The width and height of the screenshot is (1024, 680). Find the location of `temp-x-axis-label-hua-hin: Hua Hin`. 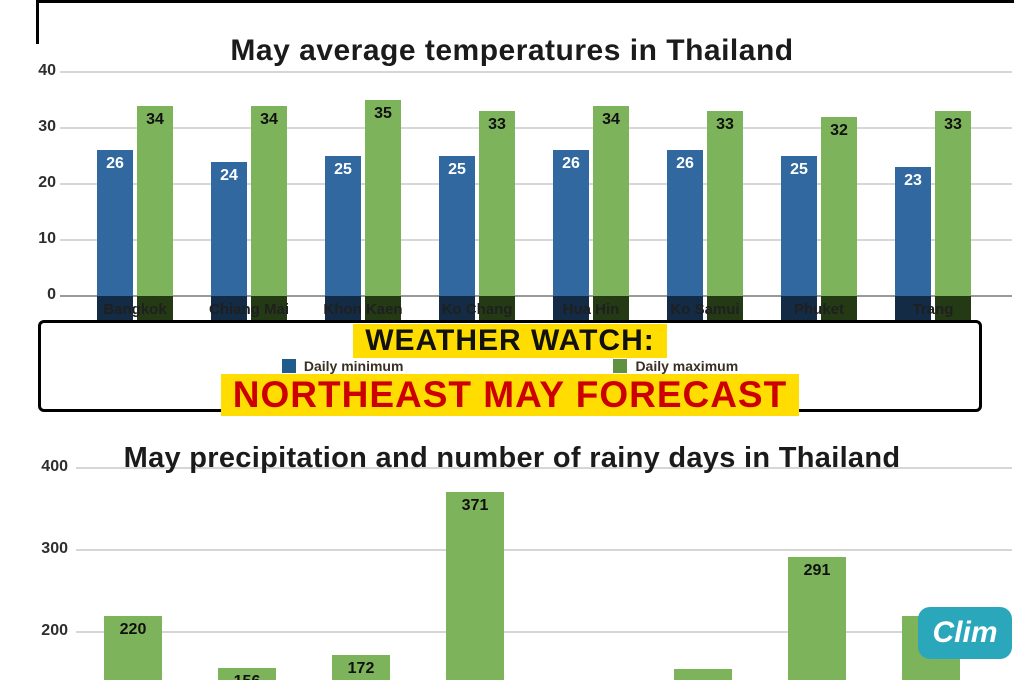

temp-x-axis-label-hua-hin: Hua Hin is located at coordinates (591, 309).